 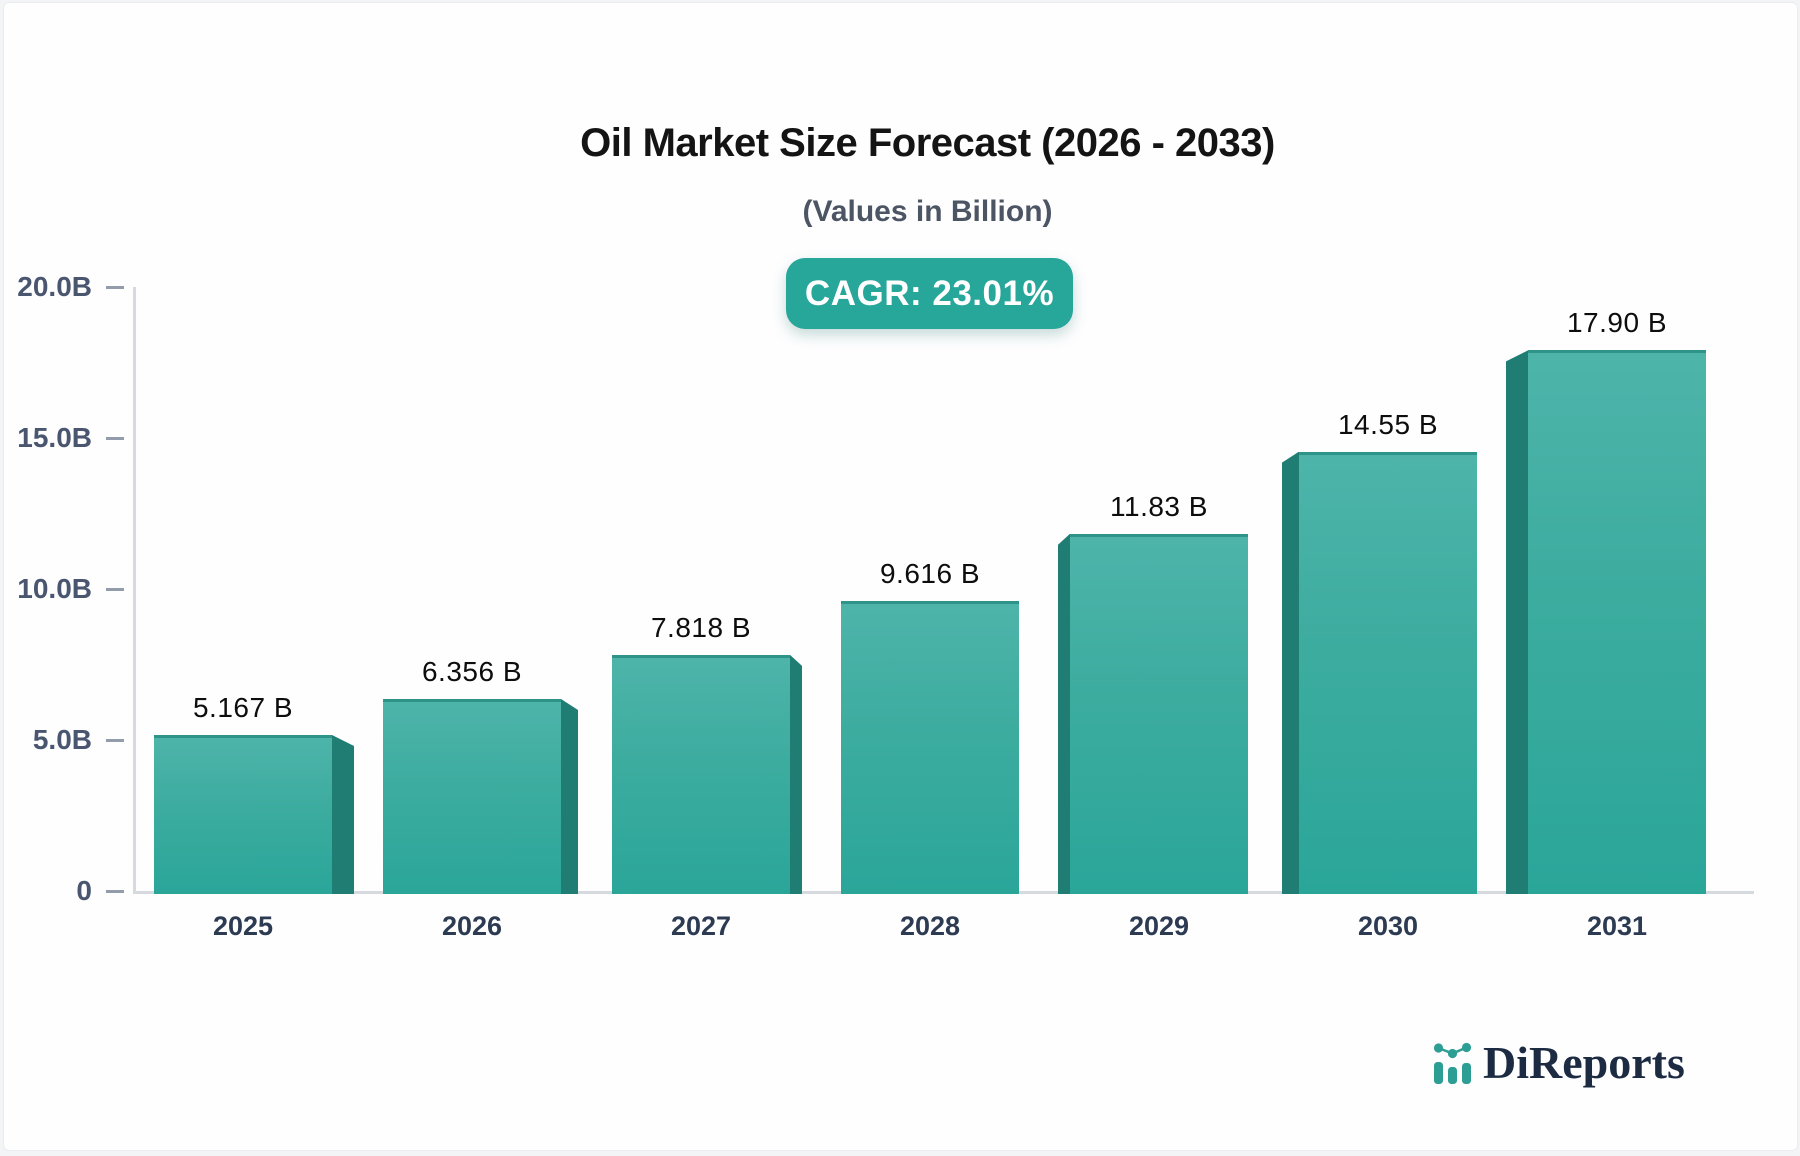 I want to click on bar-value-label: 9.616 B, so click(x=930, y=573).